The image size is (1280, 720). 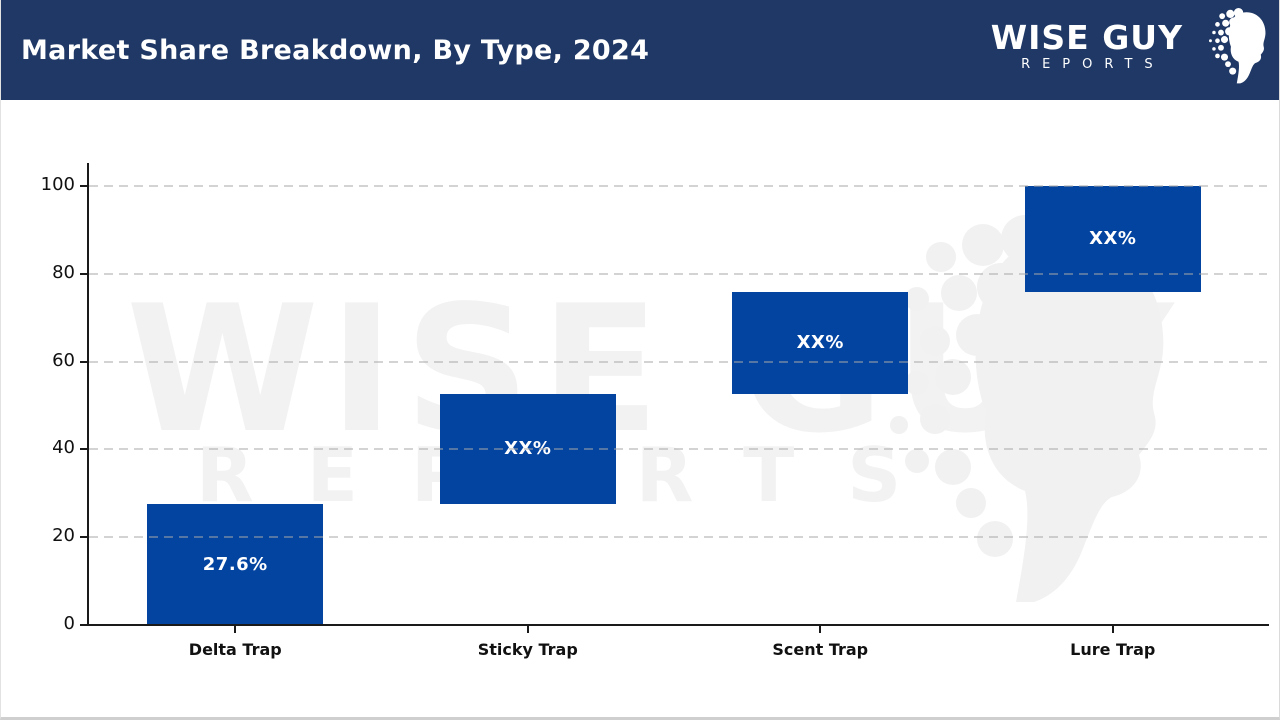 I want to click on y-tick-label: 20, so click(x=63, y=536).